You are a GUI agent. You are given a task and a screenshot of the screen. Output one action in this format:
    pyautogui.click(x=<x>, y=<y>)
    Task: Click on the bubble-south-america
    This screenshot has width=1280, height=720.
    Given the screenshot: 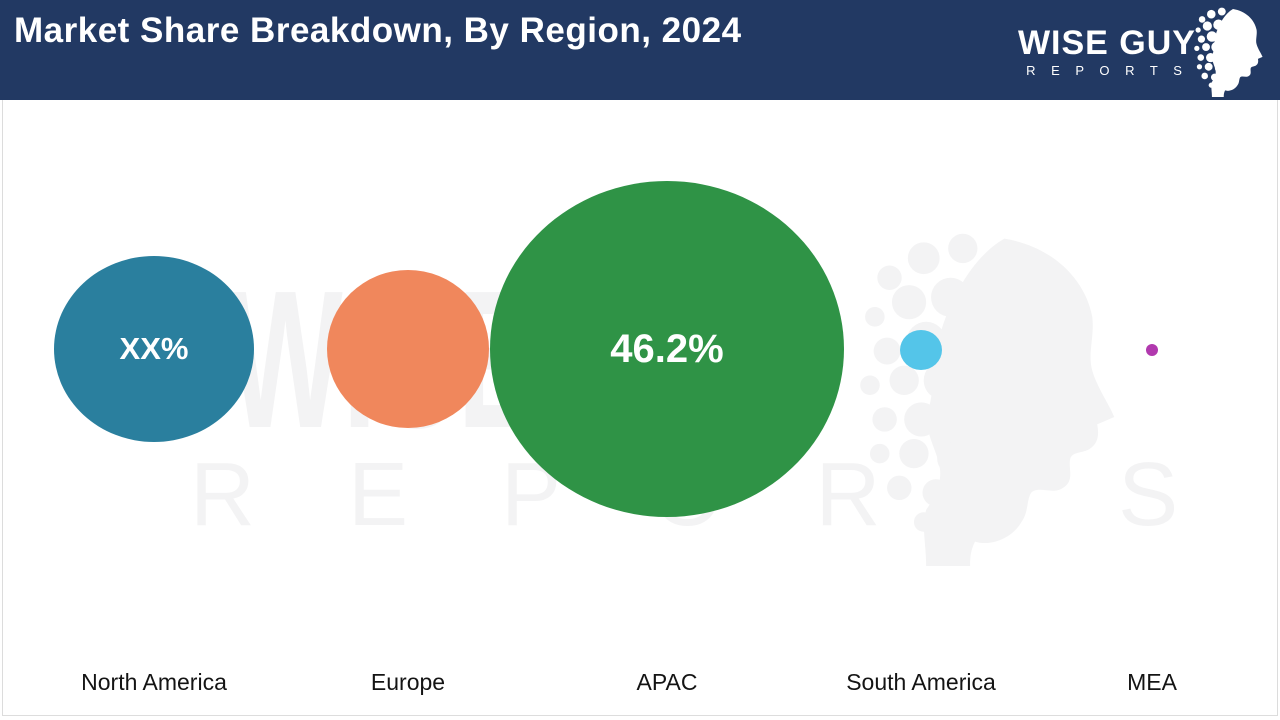 What is the action you would take?
    pyautogui.click(x=921, y=350)
    